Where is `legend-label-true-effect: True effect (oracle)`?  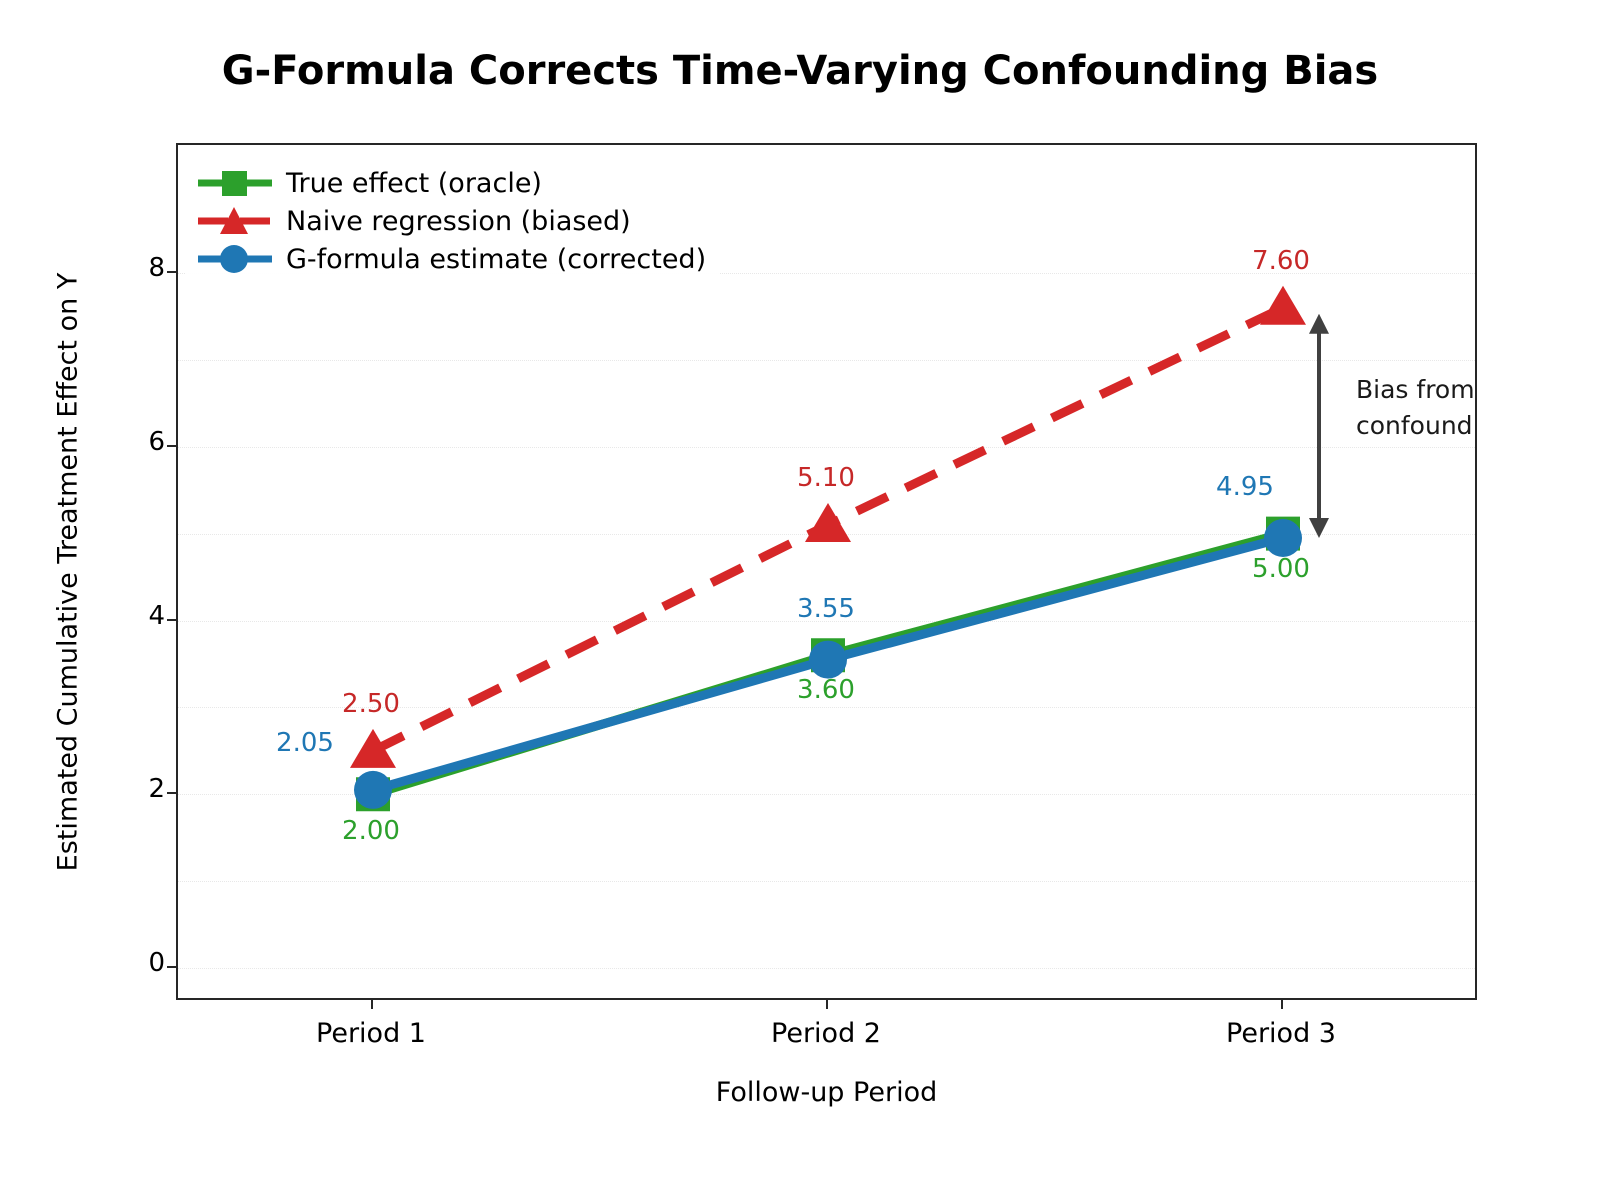
legend-label-true-effect: True effect (oracle) is located at coordinates (414, 183).